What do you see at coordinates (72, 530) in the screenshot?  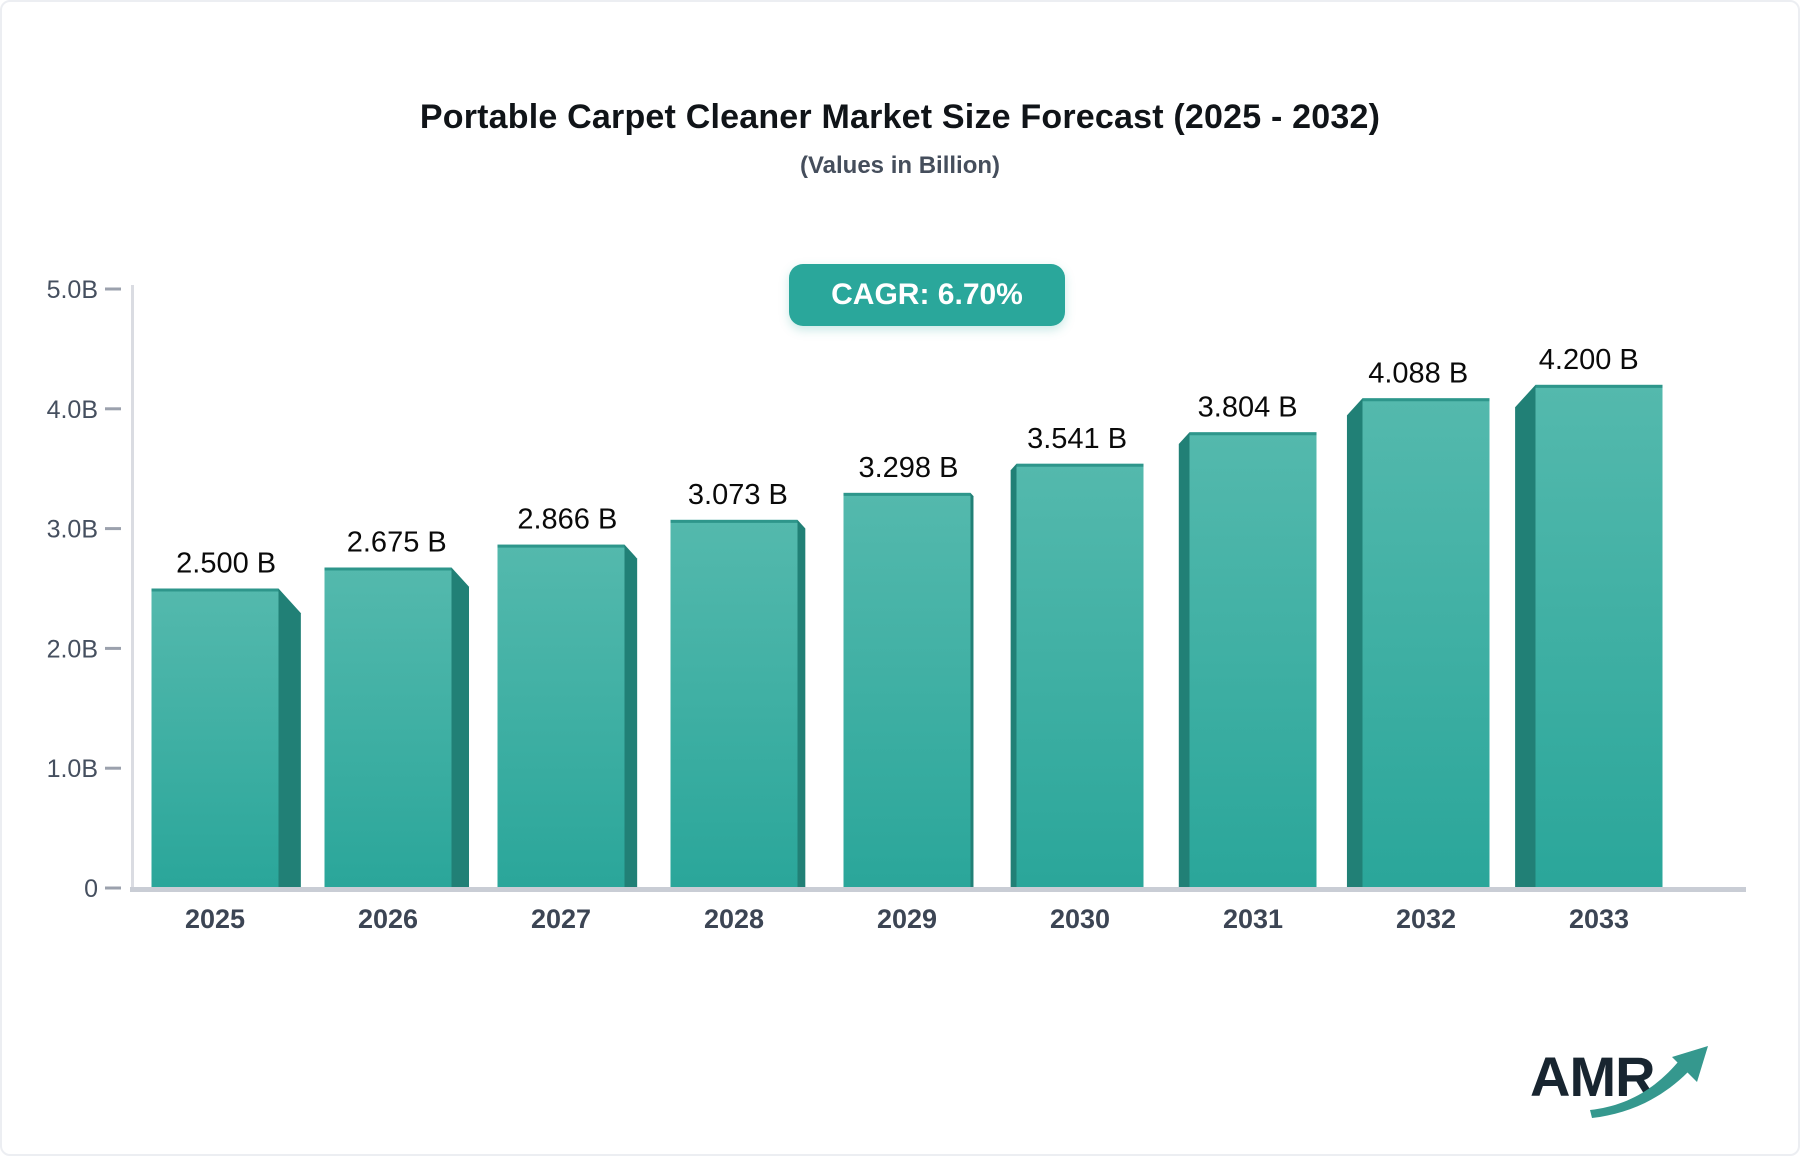 I see `y-axis-label: 3.0B` at bounding box center [72, 530].